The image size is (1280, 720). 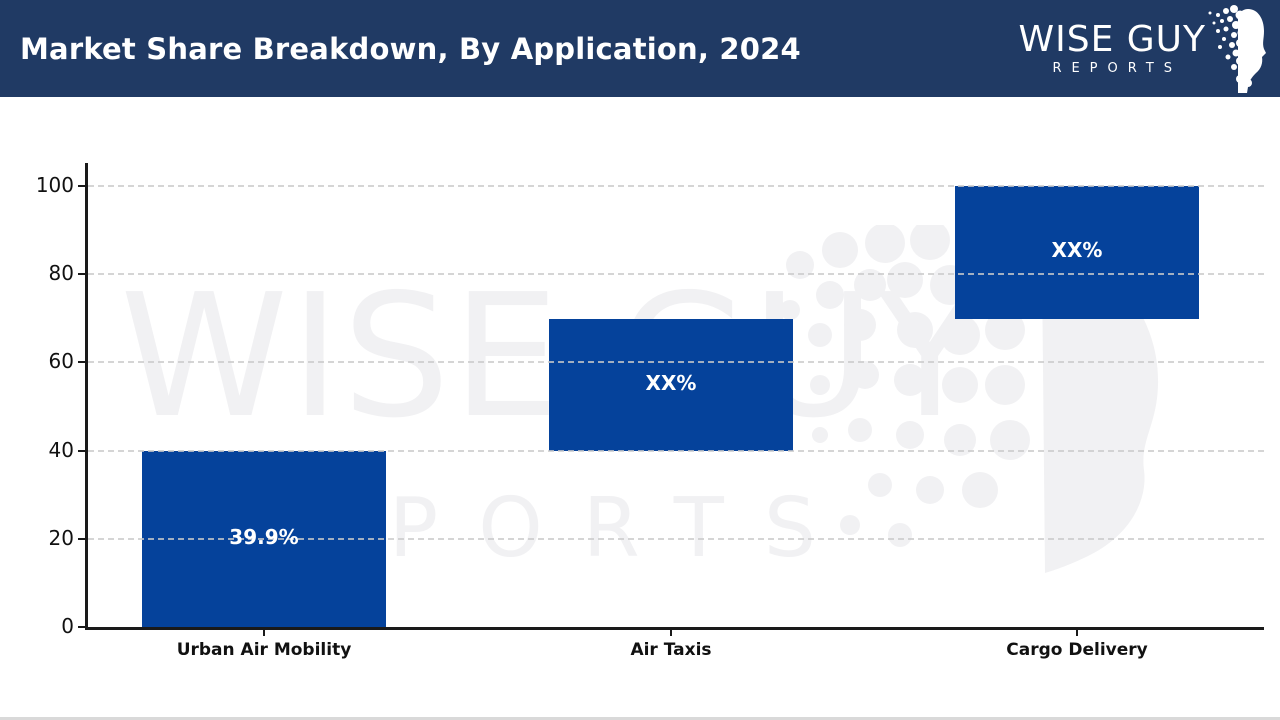 What do you see at coordinates (674, 628) in the screenshot?
I see `x-axis-spine` at bounding box center [674, 628].